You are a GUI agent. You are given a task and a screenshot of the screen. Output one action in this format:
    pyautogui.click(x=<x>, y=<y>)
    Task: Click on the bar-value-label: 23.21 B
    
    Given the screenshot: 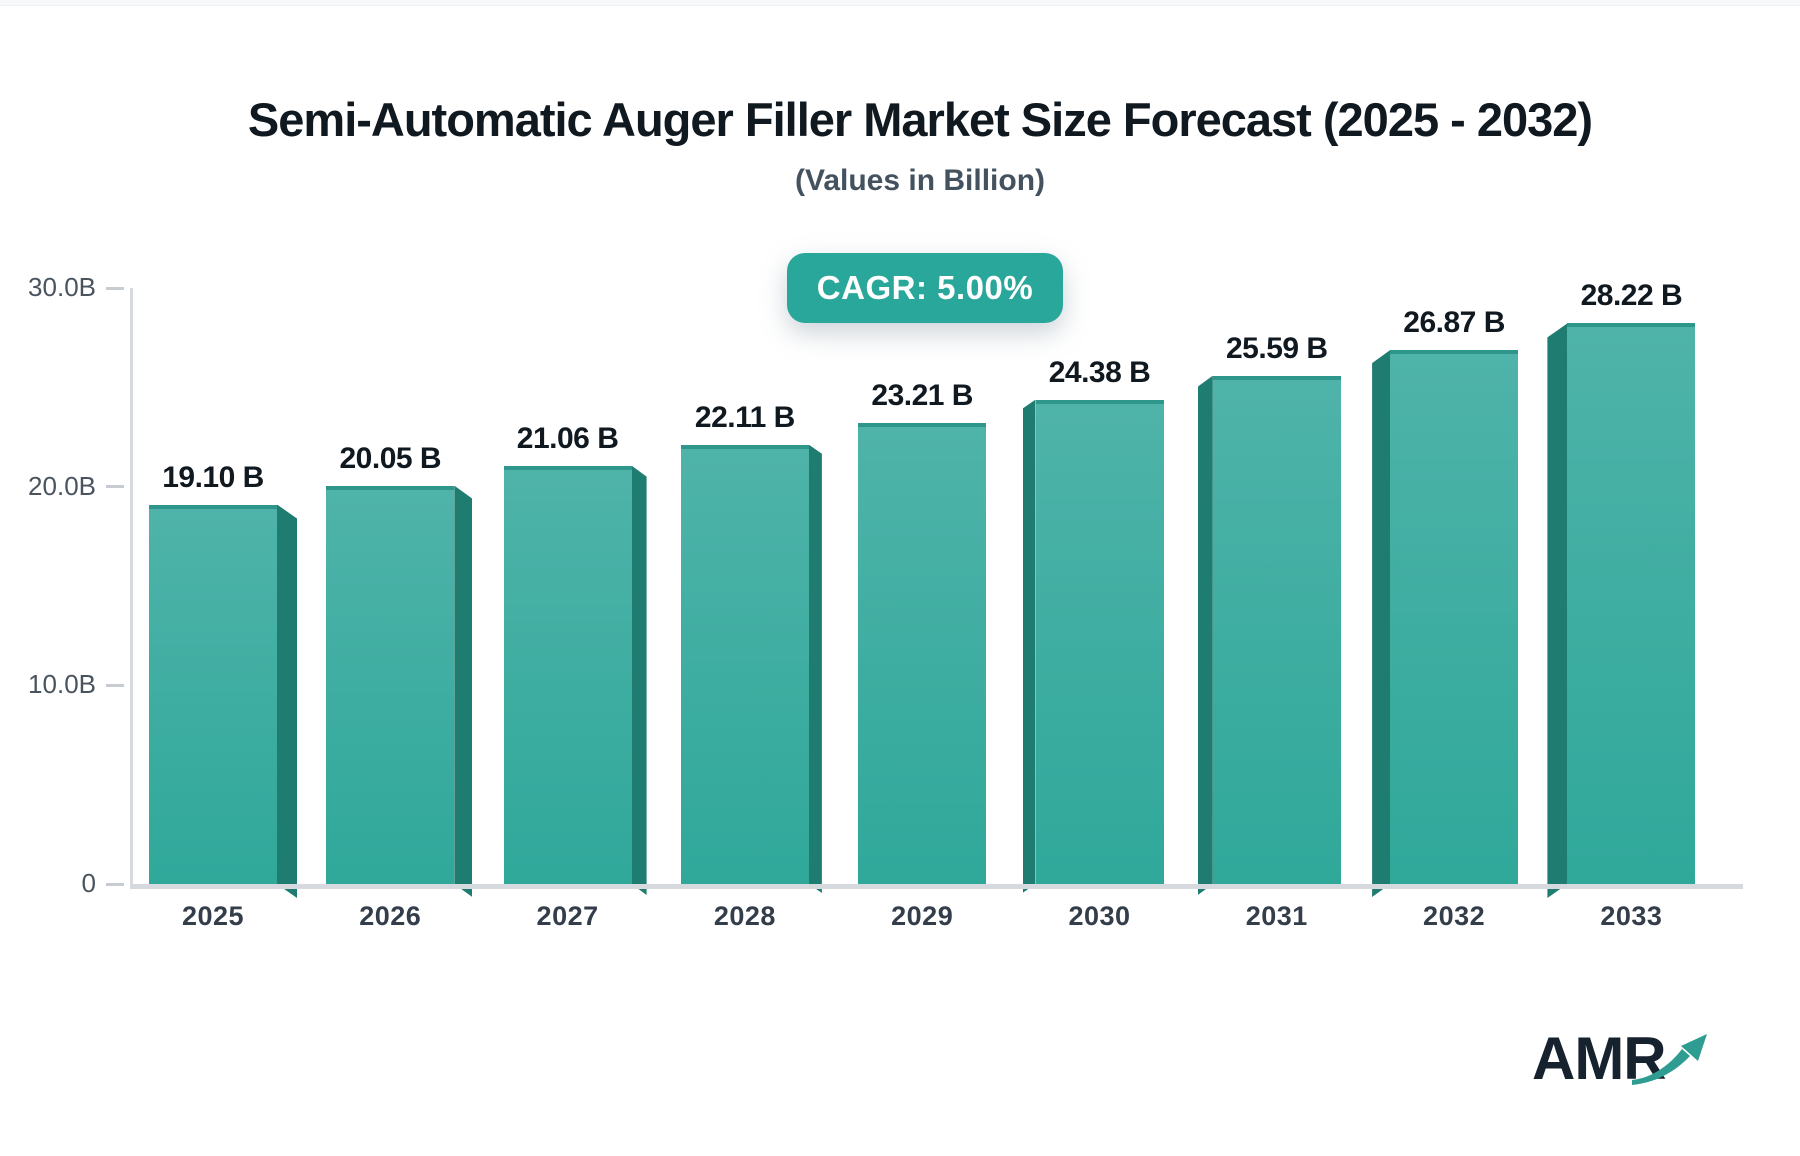 What is the action you would take?
    pyautogui.click(x=922, y=395)
    